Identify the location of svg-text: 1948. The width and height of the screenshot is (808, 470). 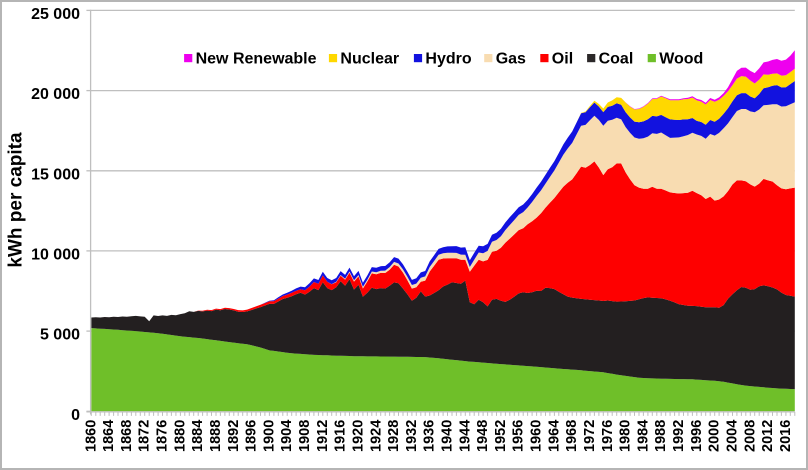
(483, 436).